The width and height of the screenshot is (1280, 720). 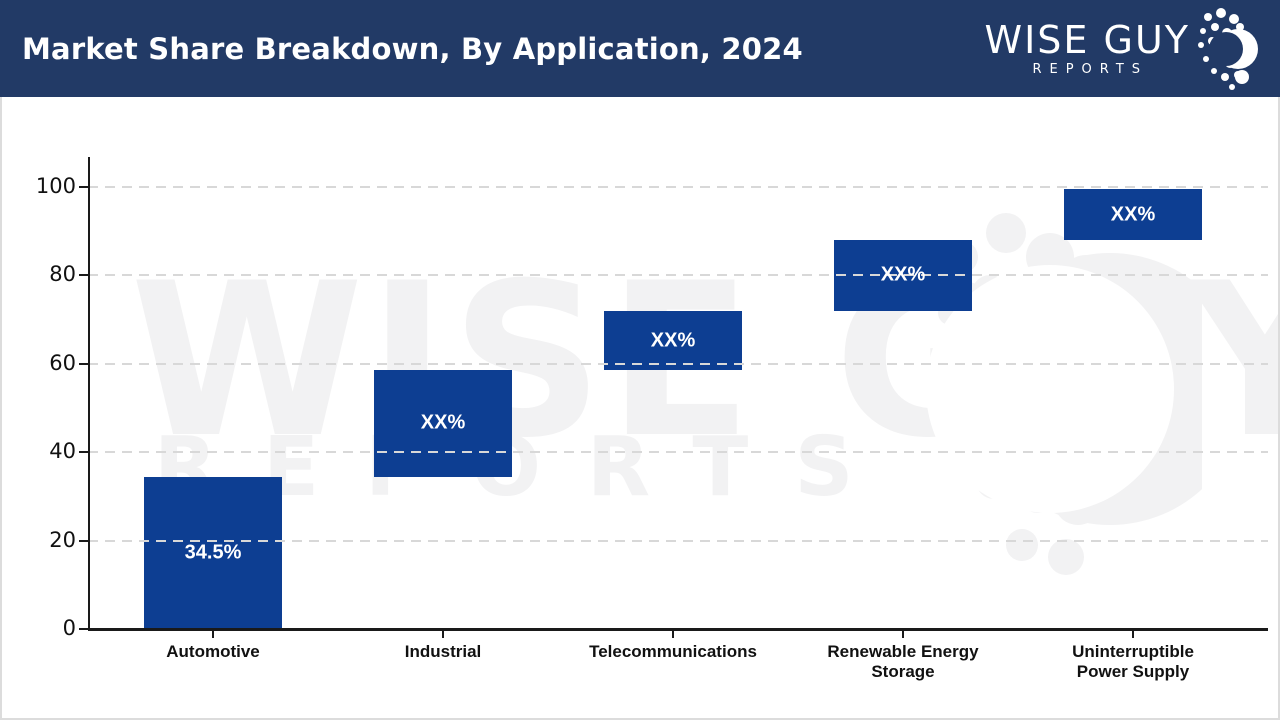 I want to click on bar-value-label-uninterruptible-power-supply: XX%, so click(x=1133, y=214).